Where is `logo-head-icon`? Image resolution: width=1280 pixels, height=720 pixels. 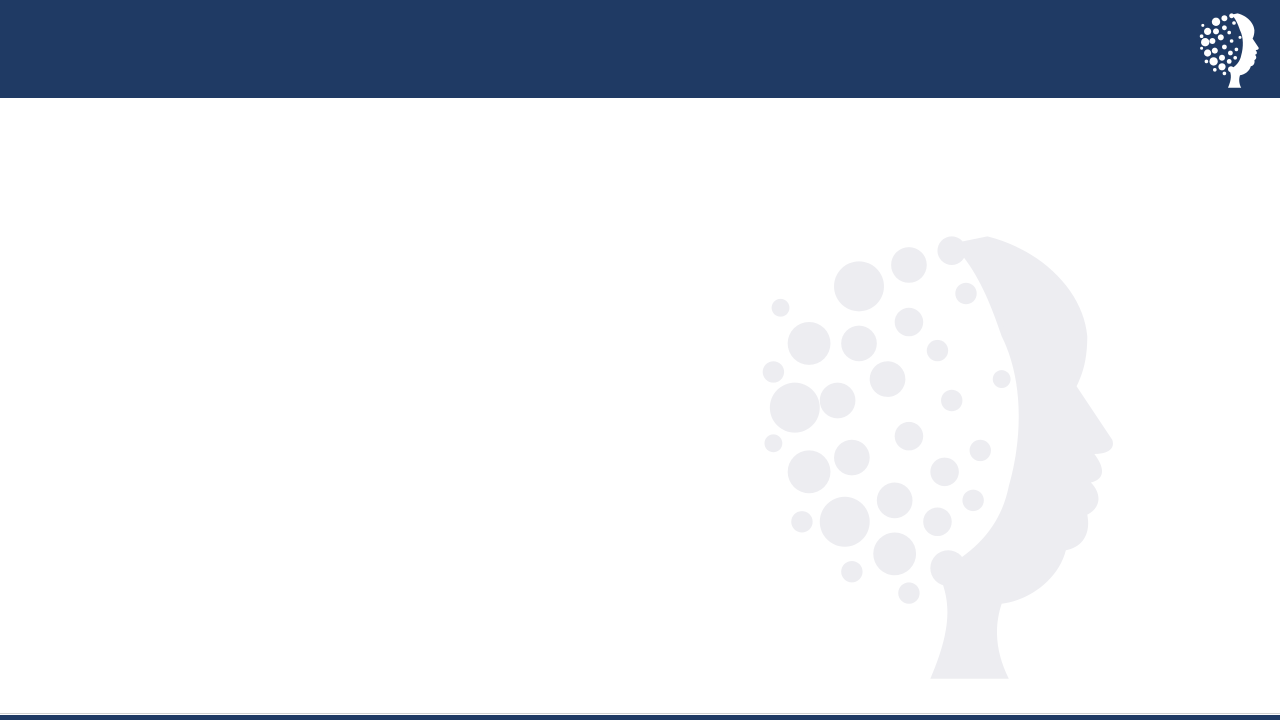 logo-head-icon is located at coordinates (1229, 50).